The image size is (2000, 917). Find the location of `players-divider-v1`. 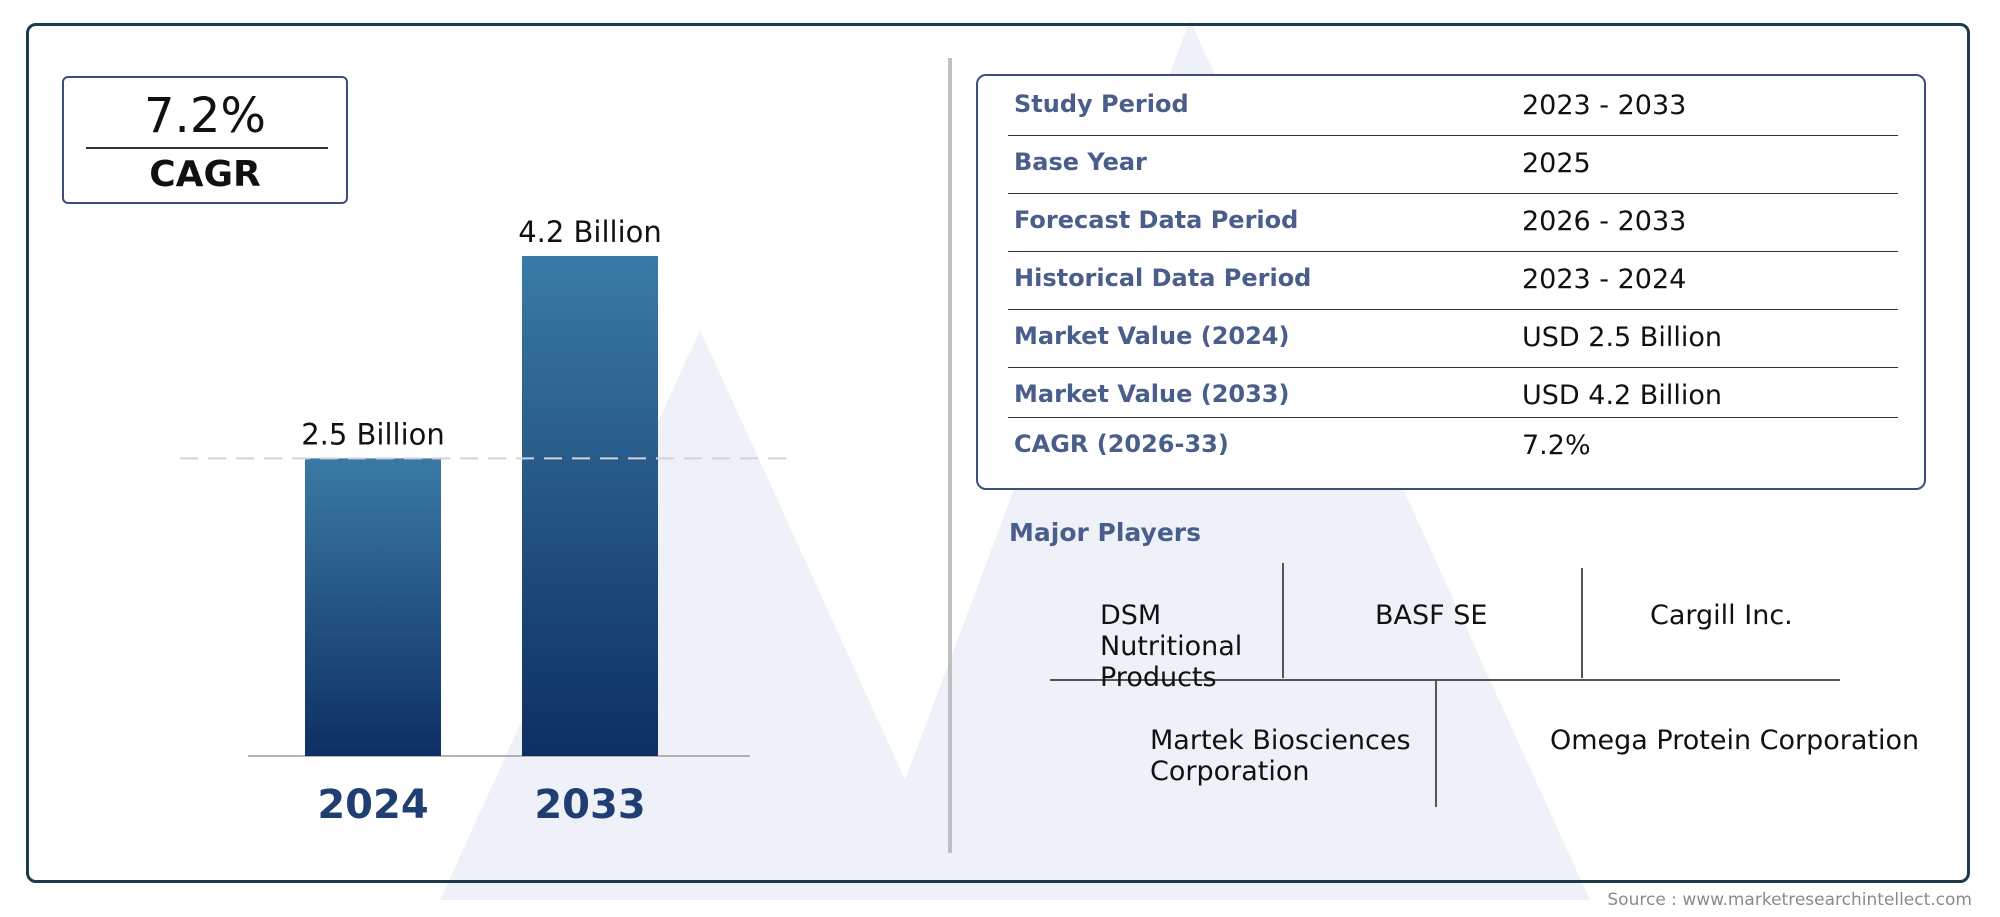

players-divider-v1 is located at coordinates (1283, 620).